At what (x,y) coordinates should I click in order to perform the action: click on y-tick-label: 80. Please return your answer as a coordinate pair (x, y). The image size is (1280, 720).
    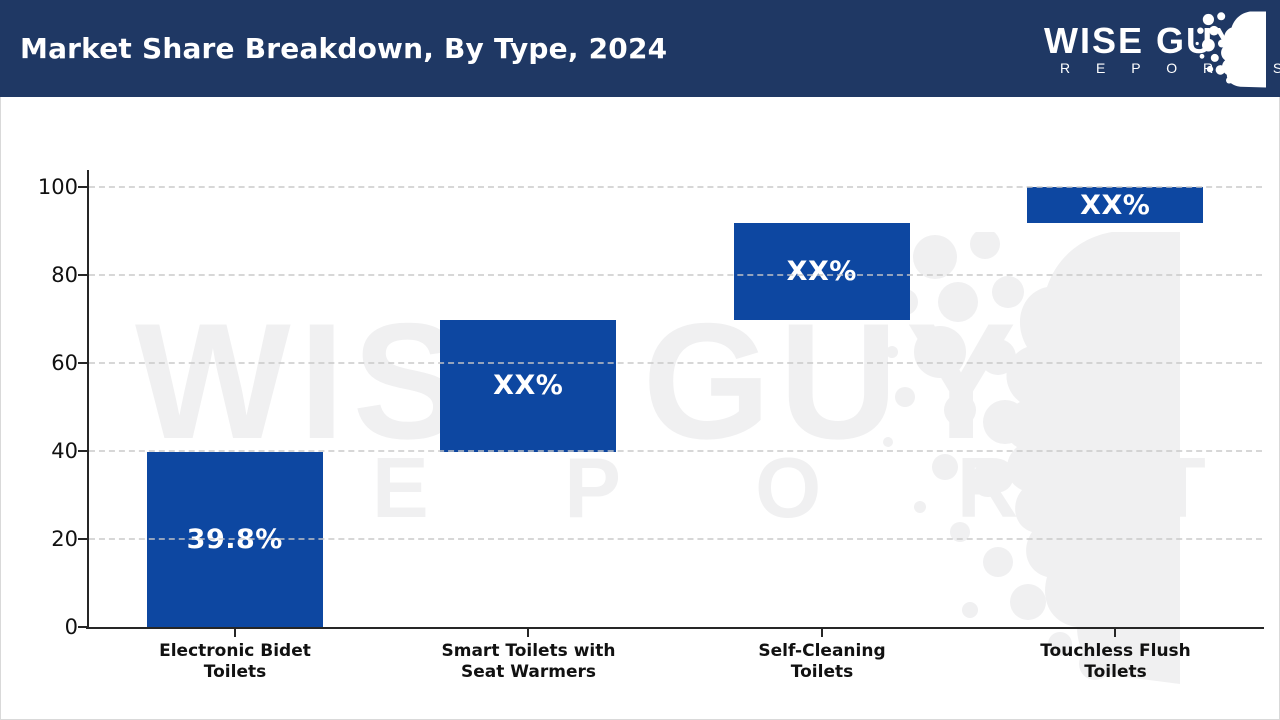
    Looking at the image, I should click on (64, 275).